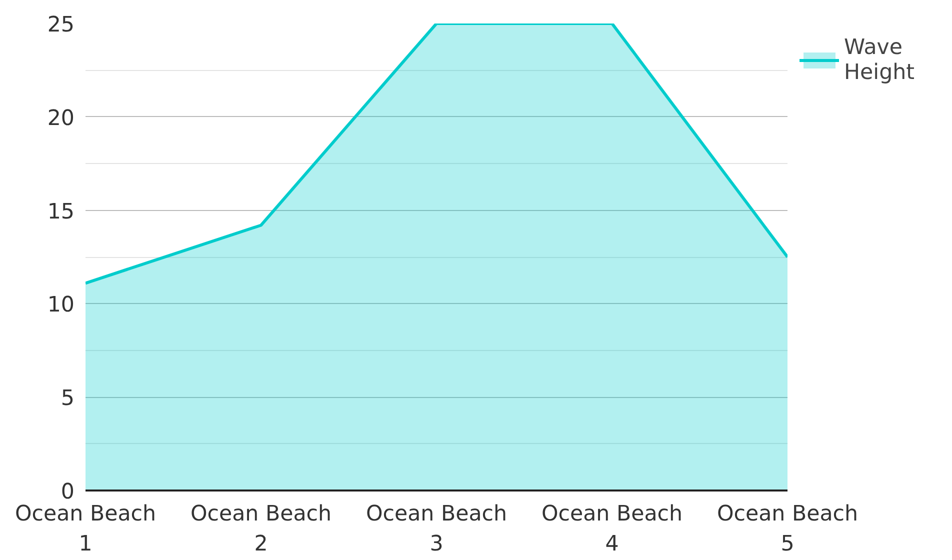 The width and height of the screenshot is (952, 560). Describe the element at coordinates (60, 118) in the screenshot. I see `y-tick-label: 20` at that location.